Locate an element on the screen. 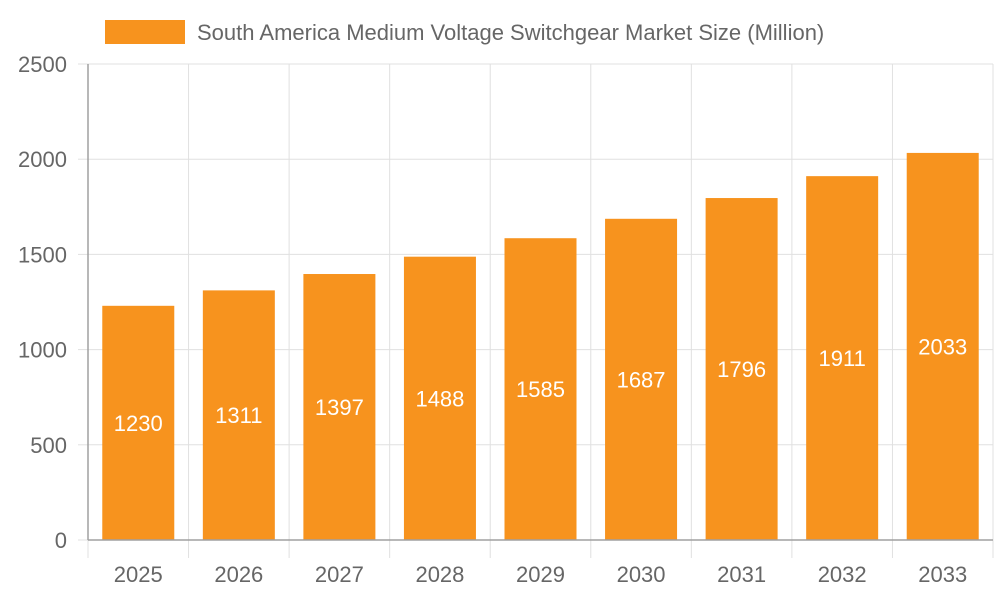  x-tick-label: 2031 is located at coordinates (741, 574).